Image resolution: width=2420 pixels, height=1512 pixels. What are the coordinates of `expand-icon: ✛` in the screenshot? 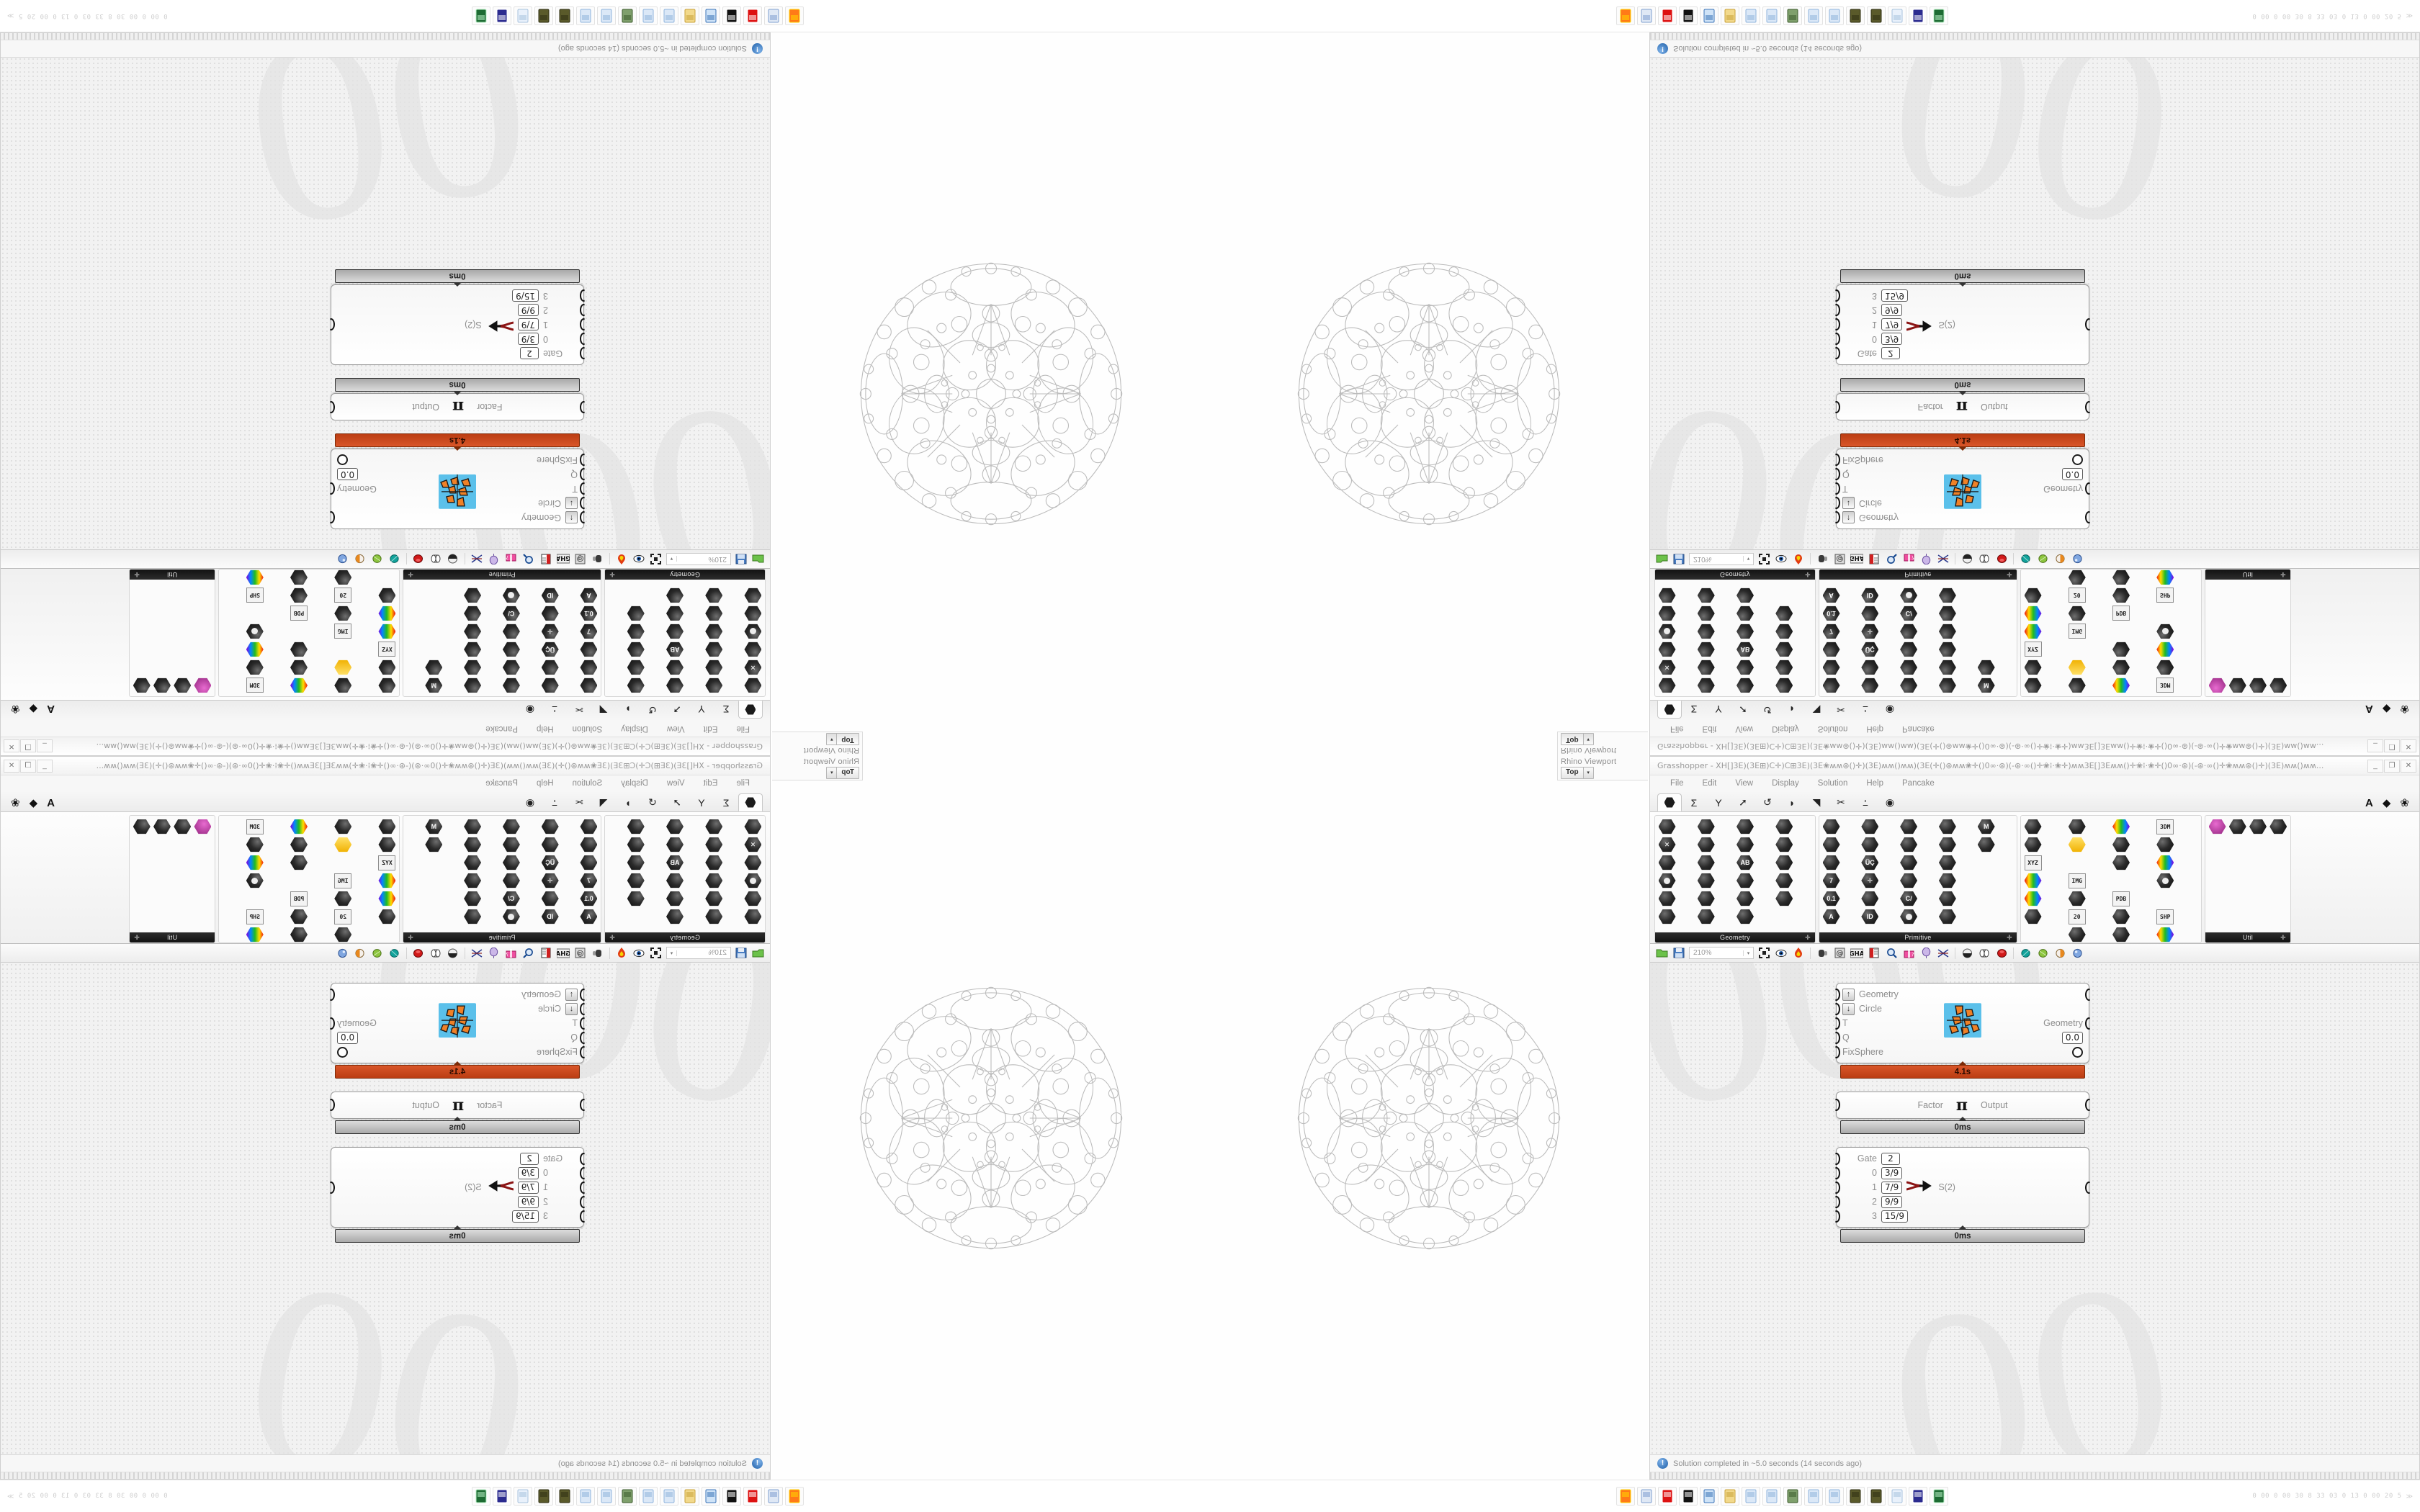 It's located at (2009, 937).